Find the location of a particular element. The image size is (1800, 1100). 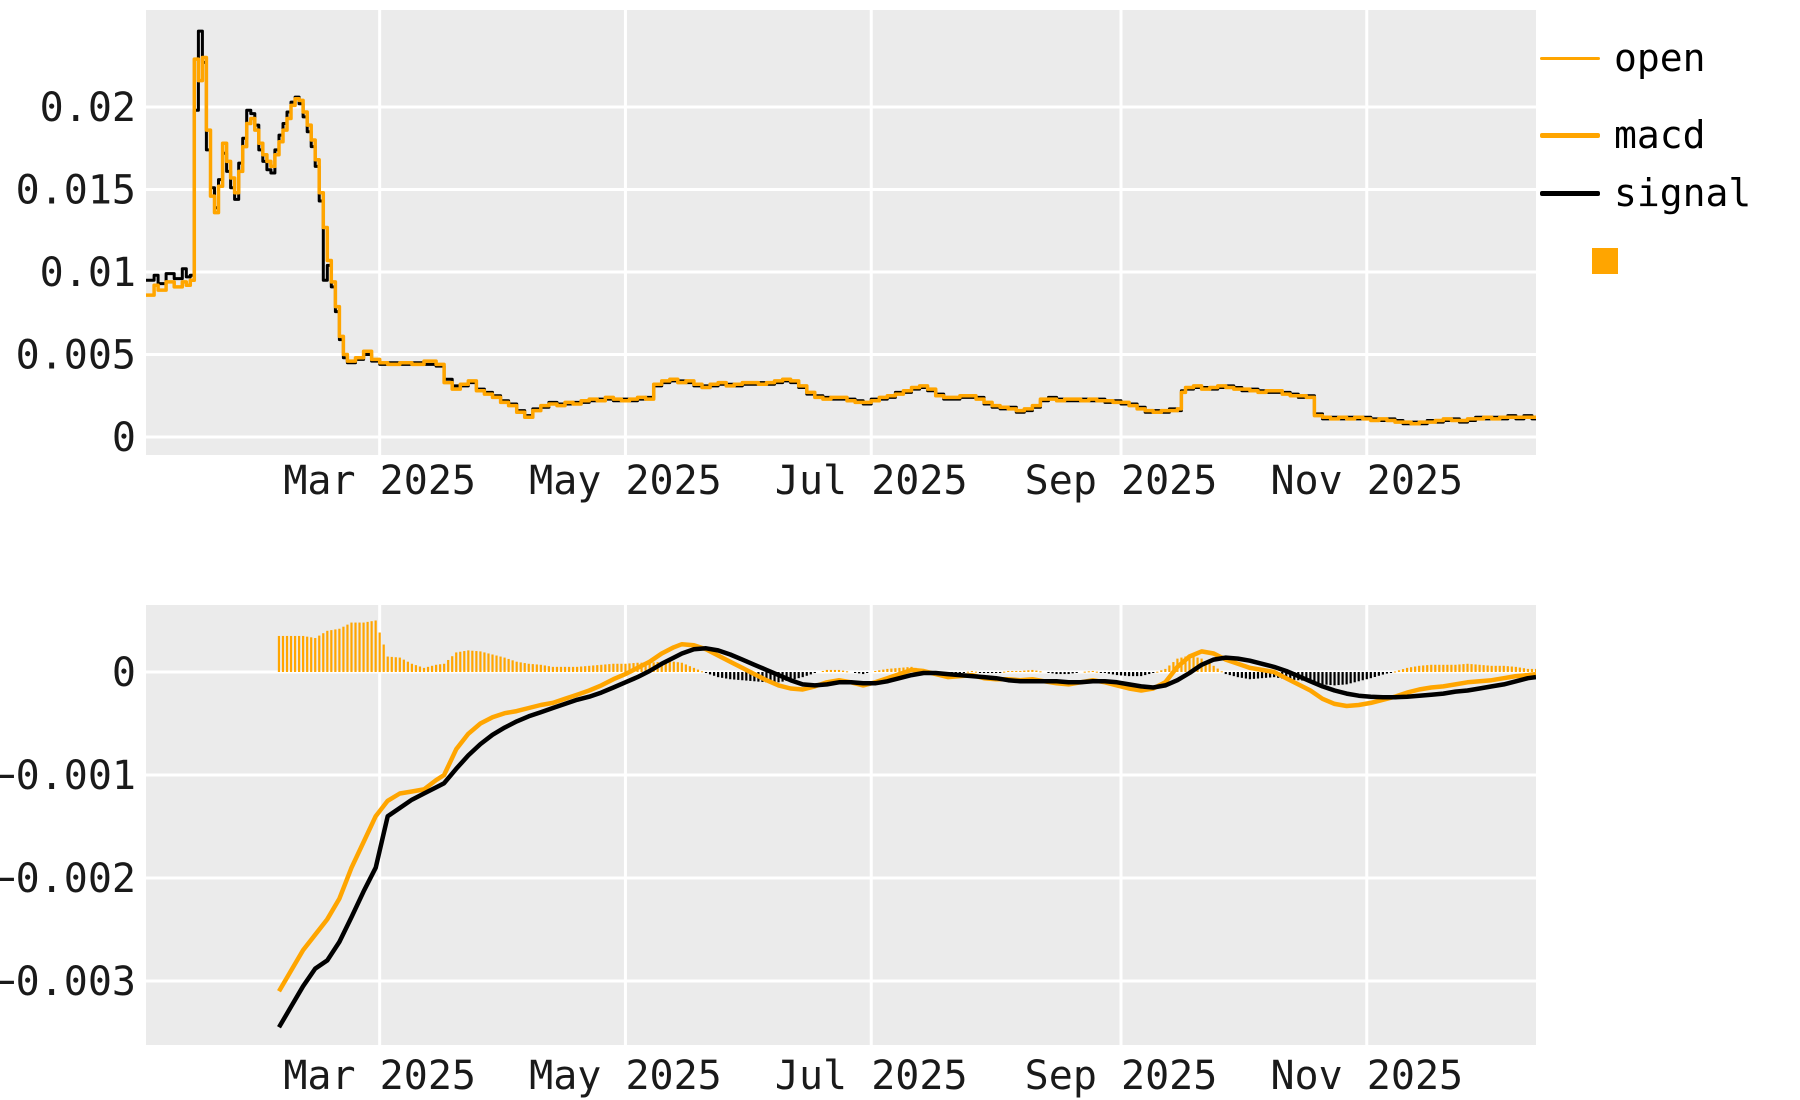

macd-line-swatch is located at coordinates (1570, 135).